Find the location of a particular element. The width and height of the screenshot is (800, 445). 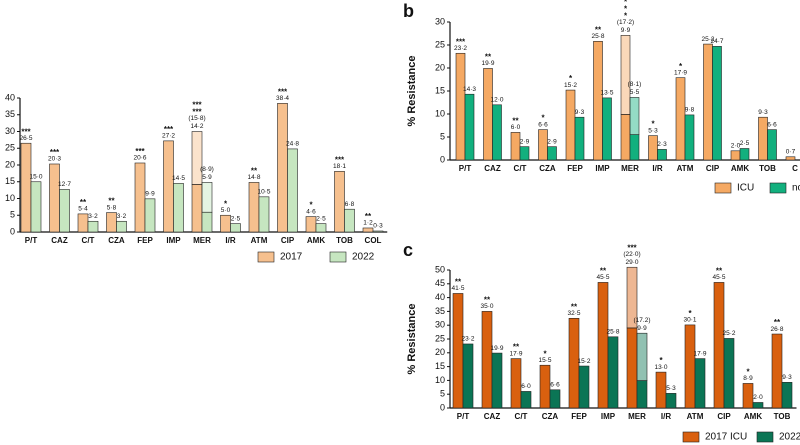

value-label: 9·9 is located at coordinates (642, 328).